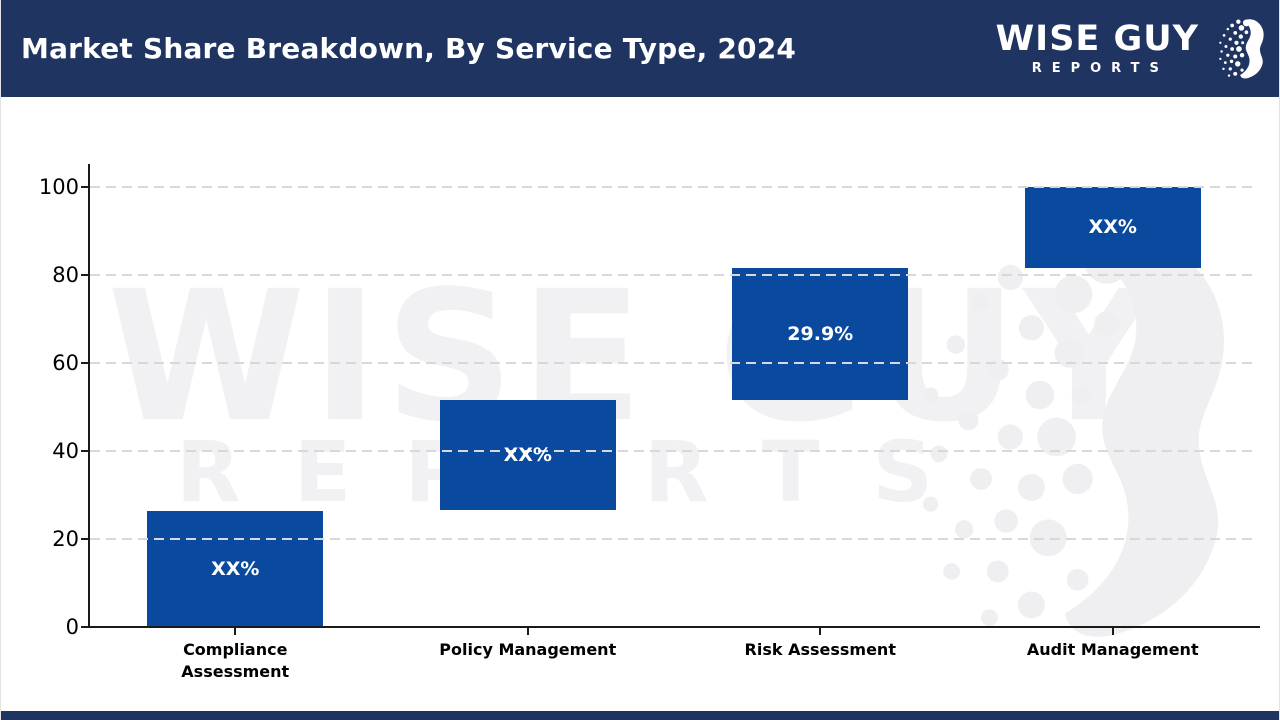 The height and width of the screenshot is (720, 1280). What do you see at coordinates (674, 627) in the screenshot?
I see `x-axis-line` at bounding box center [674, 627].